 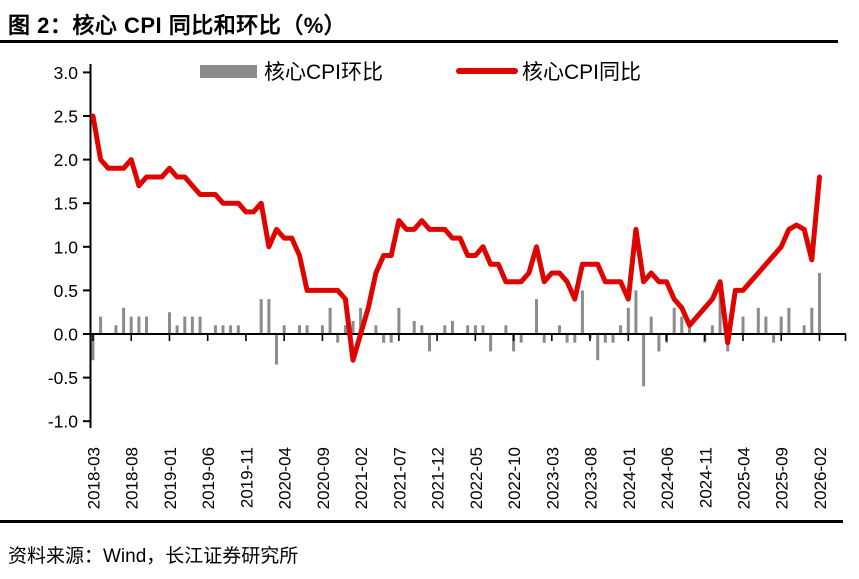 I want to click on legend-label-yoy: 核心CPI同比, so click(x=582, y=72).